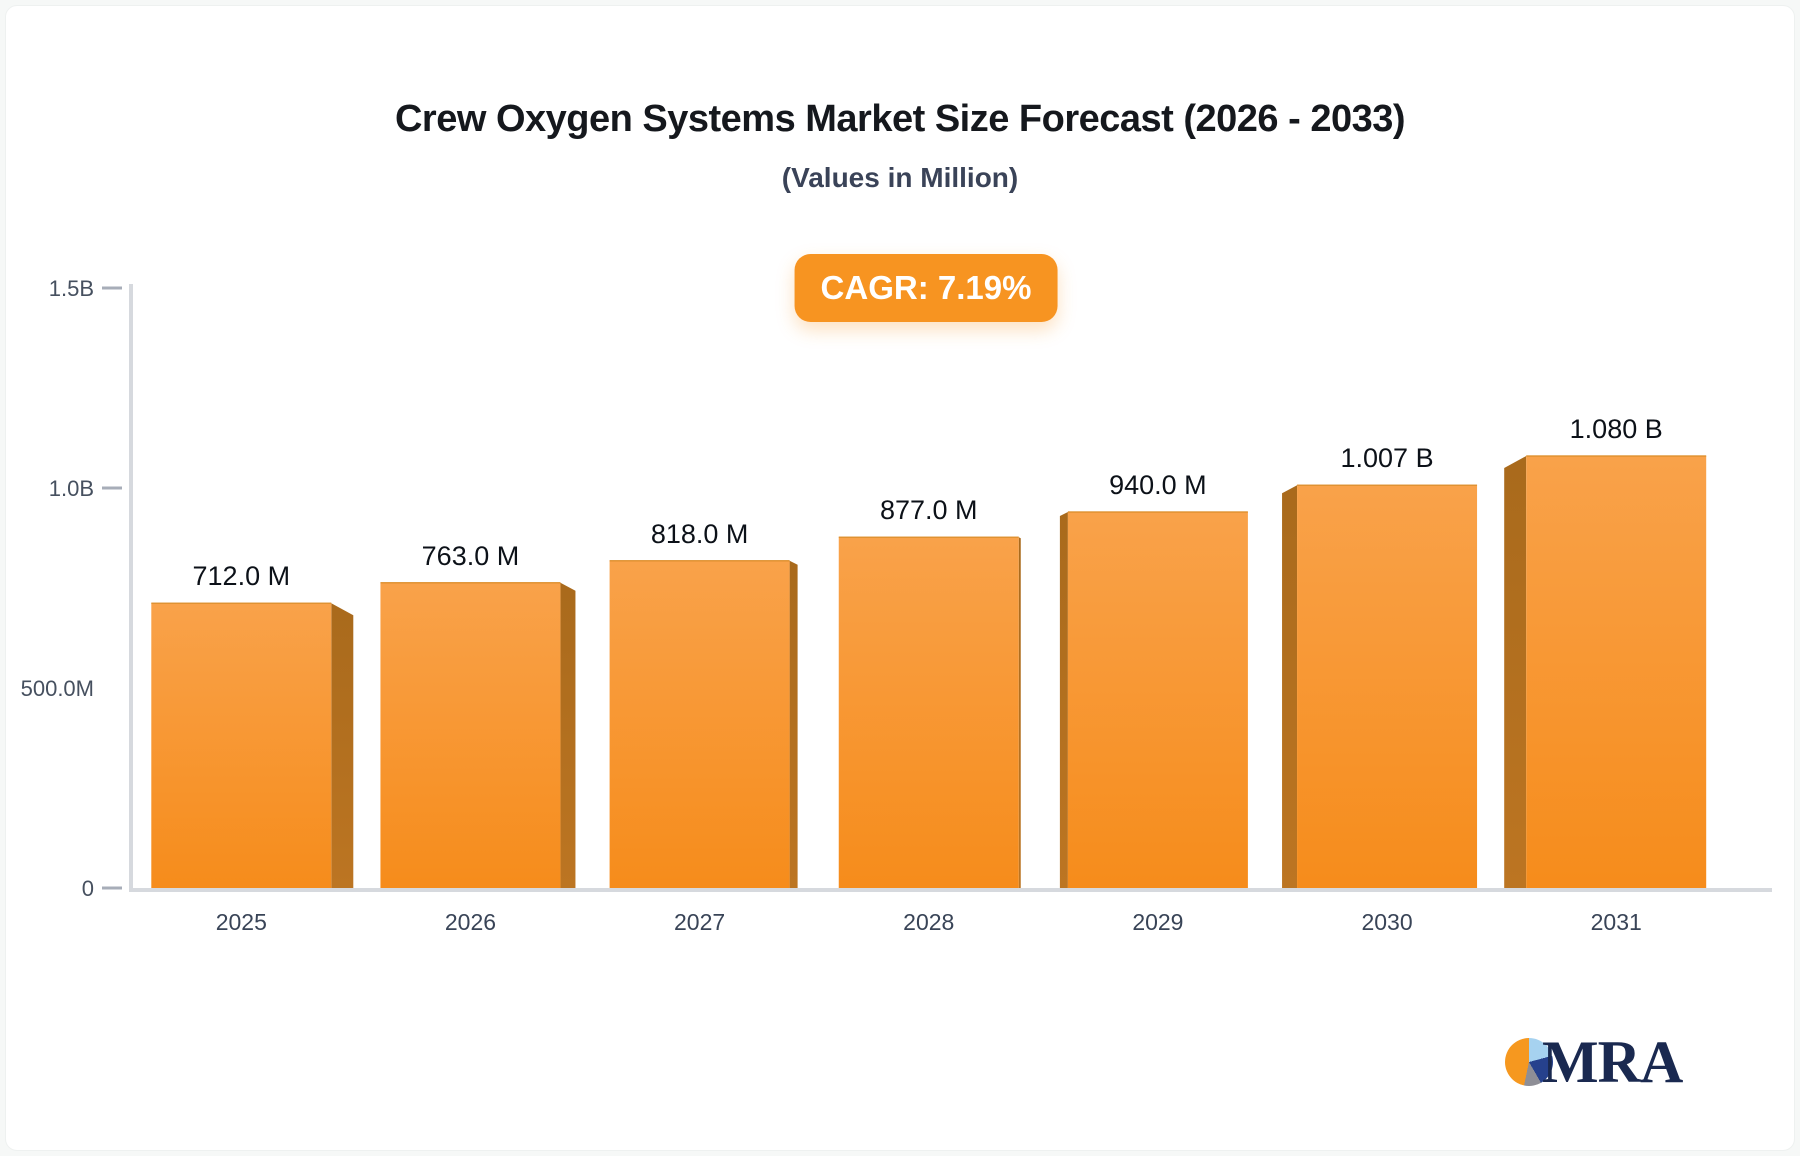  I want to click on x-axis-label-2028: 2028, so click(928, 922).